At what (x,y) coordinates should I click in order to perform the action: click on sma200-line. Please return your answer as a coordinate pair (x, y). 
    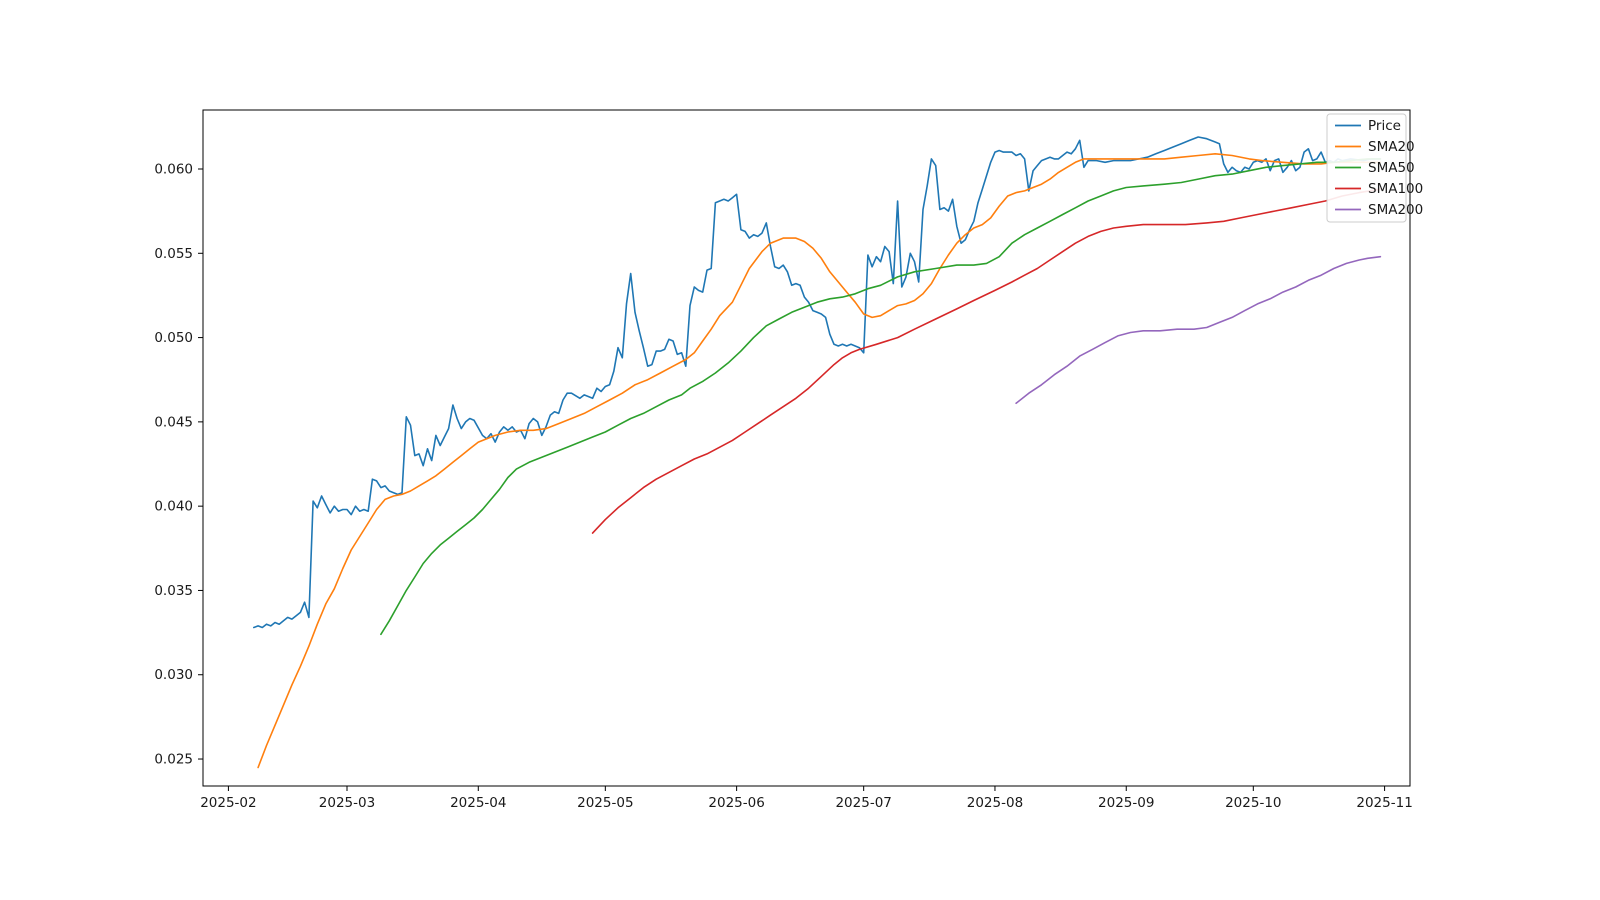
    Looking at the image, I should click on (1198, 330).